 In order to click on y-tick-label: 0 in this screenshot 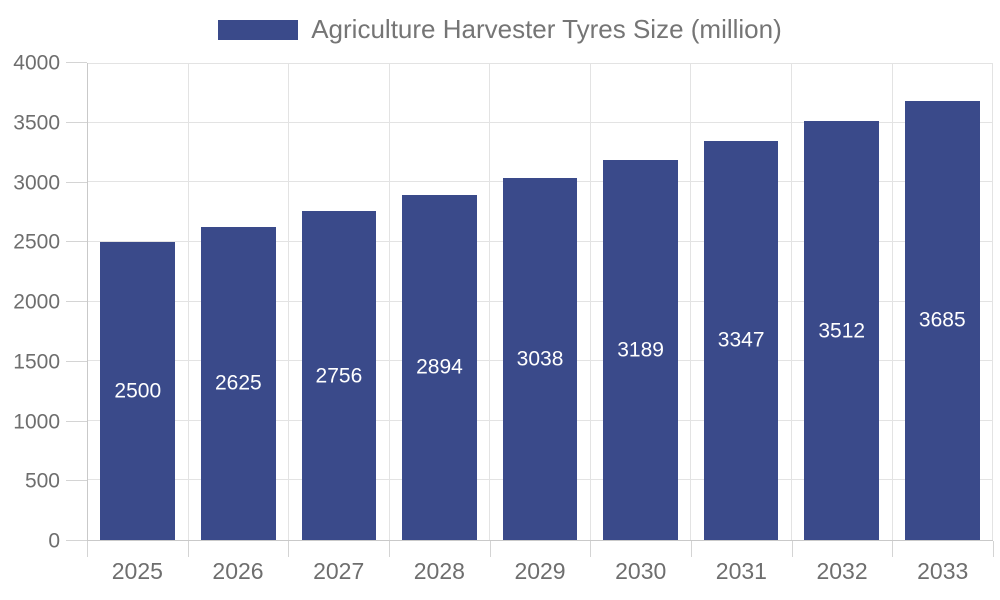, I will do `click(54, 541)`.